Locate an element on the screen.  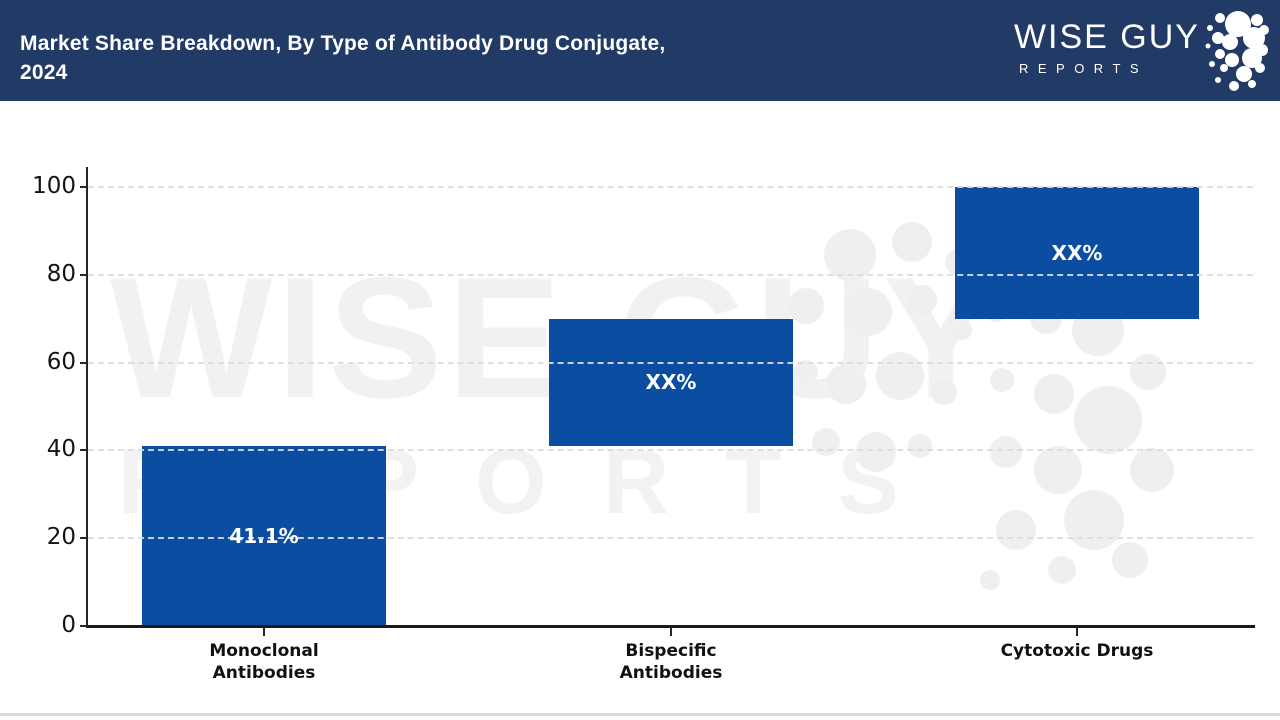
y-tick-label: 100 is located at coordinates (54, 186).